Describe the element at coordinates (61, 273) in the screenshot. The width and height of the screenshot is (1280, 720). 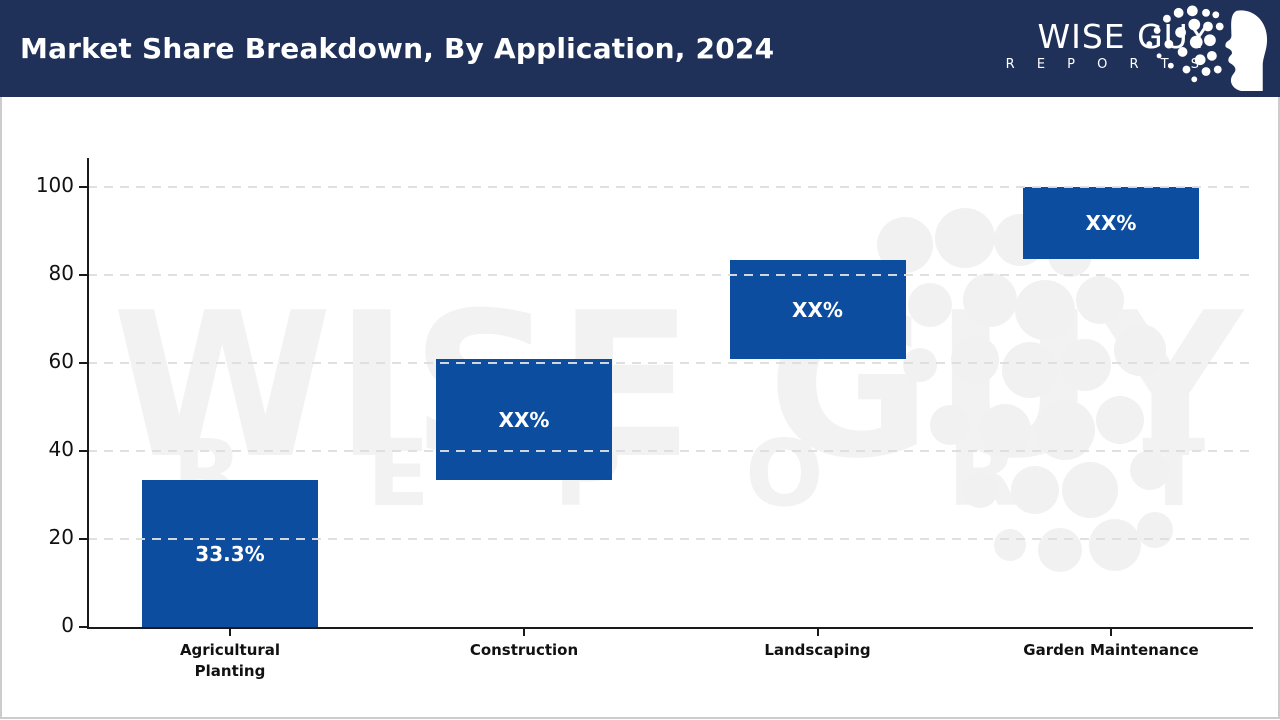
I see `y-axis-tick-label: 80` at that location.